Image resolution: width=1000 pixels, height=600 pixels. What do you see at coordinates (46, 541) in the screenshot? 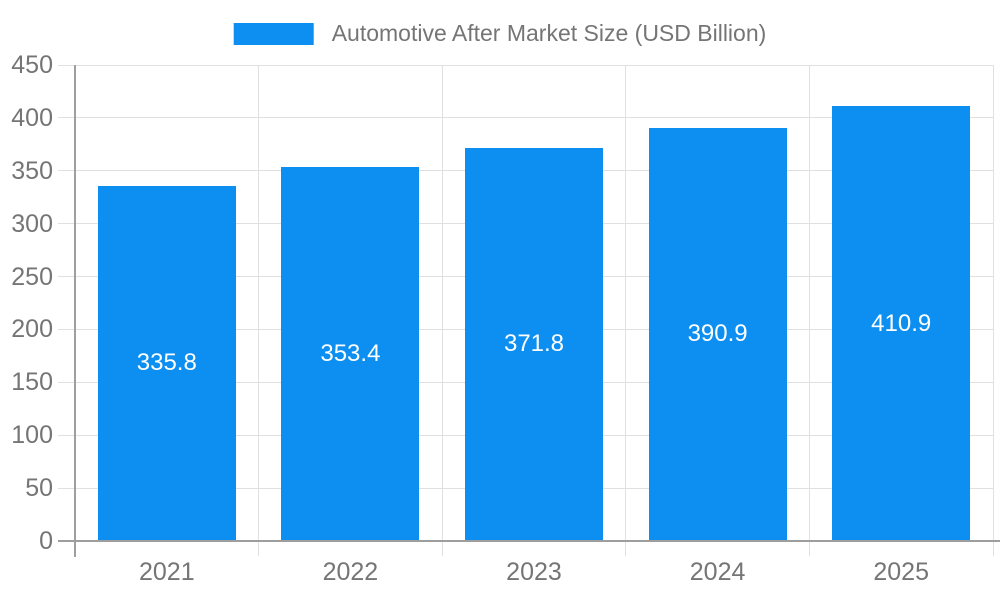
I see `y-tick-label: 0` at bounding box center [46, 541].